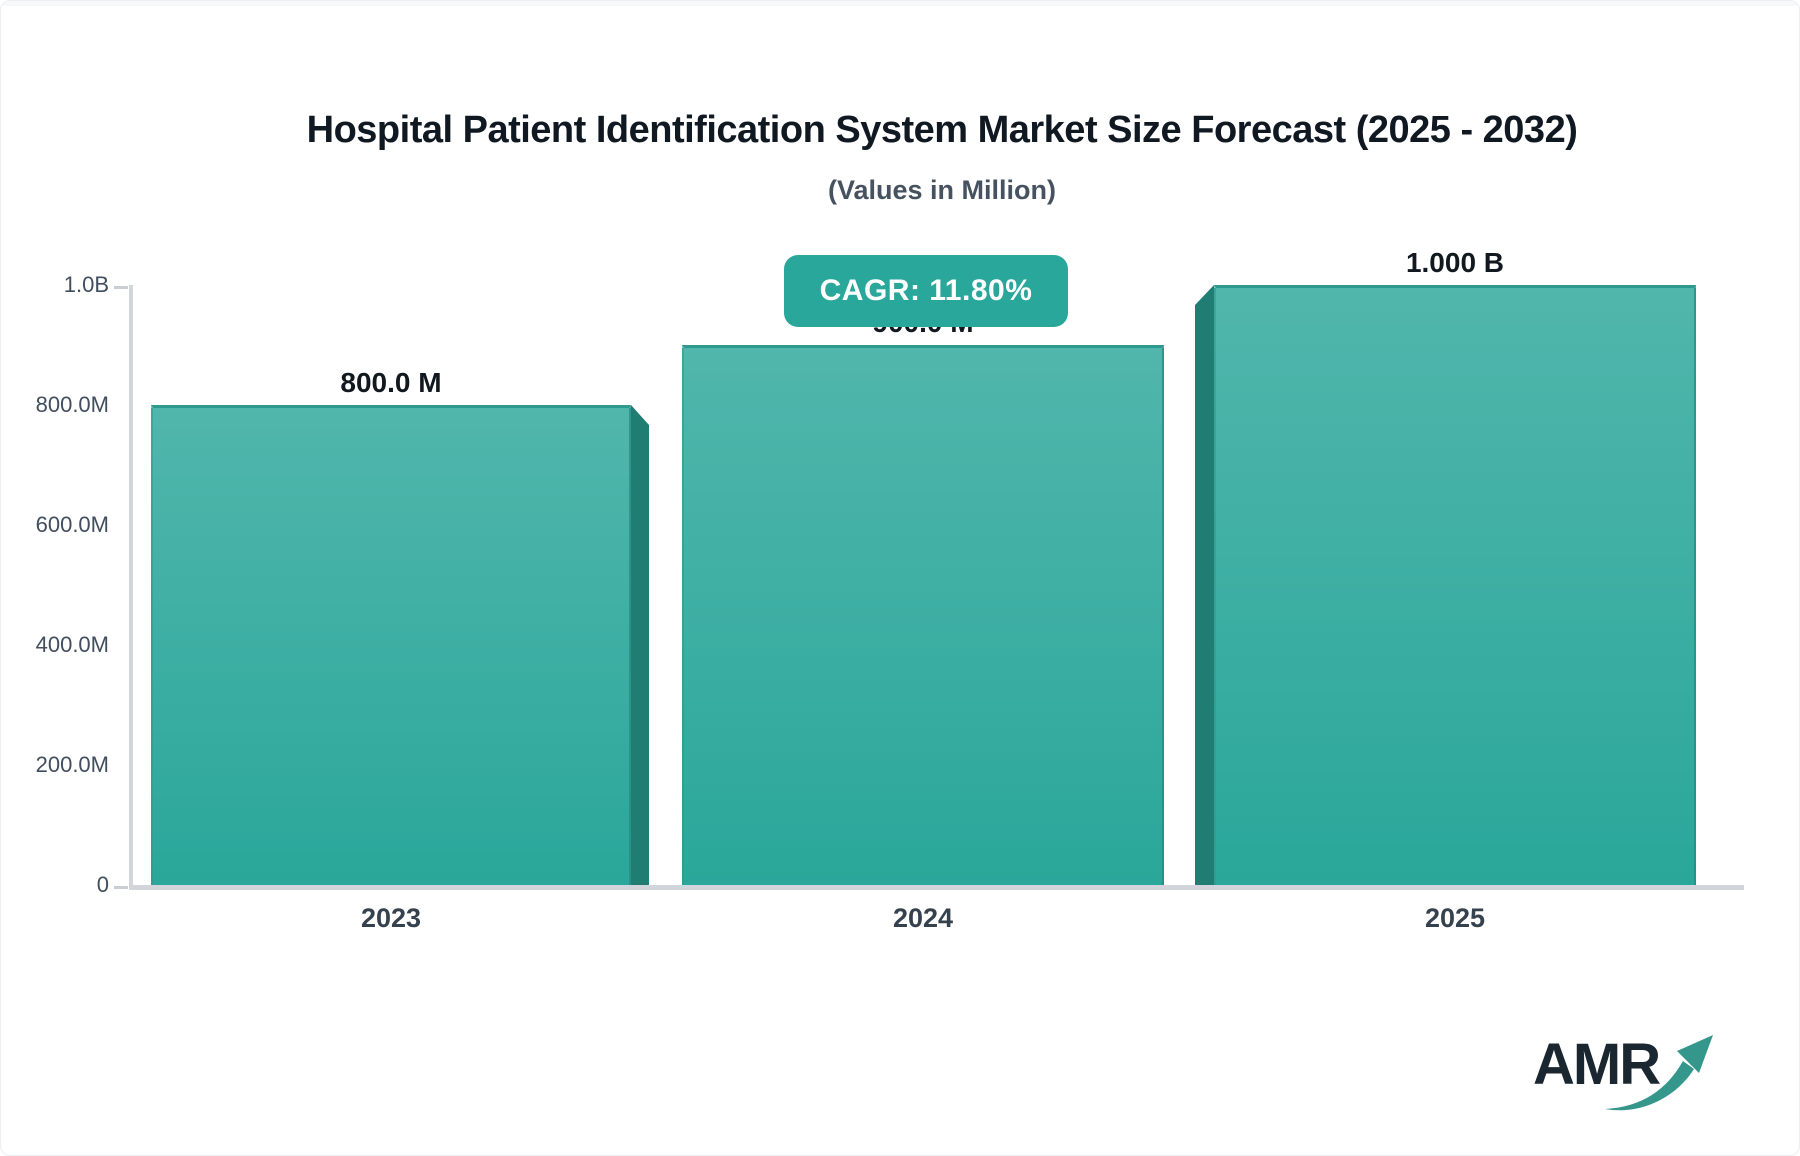  I want to click on y-axis-label-zero: 0, so click(102, 884).